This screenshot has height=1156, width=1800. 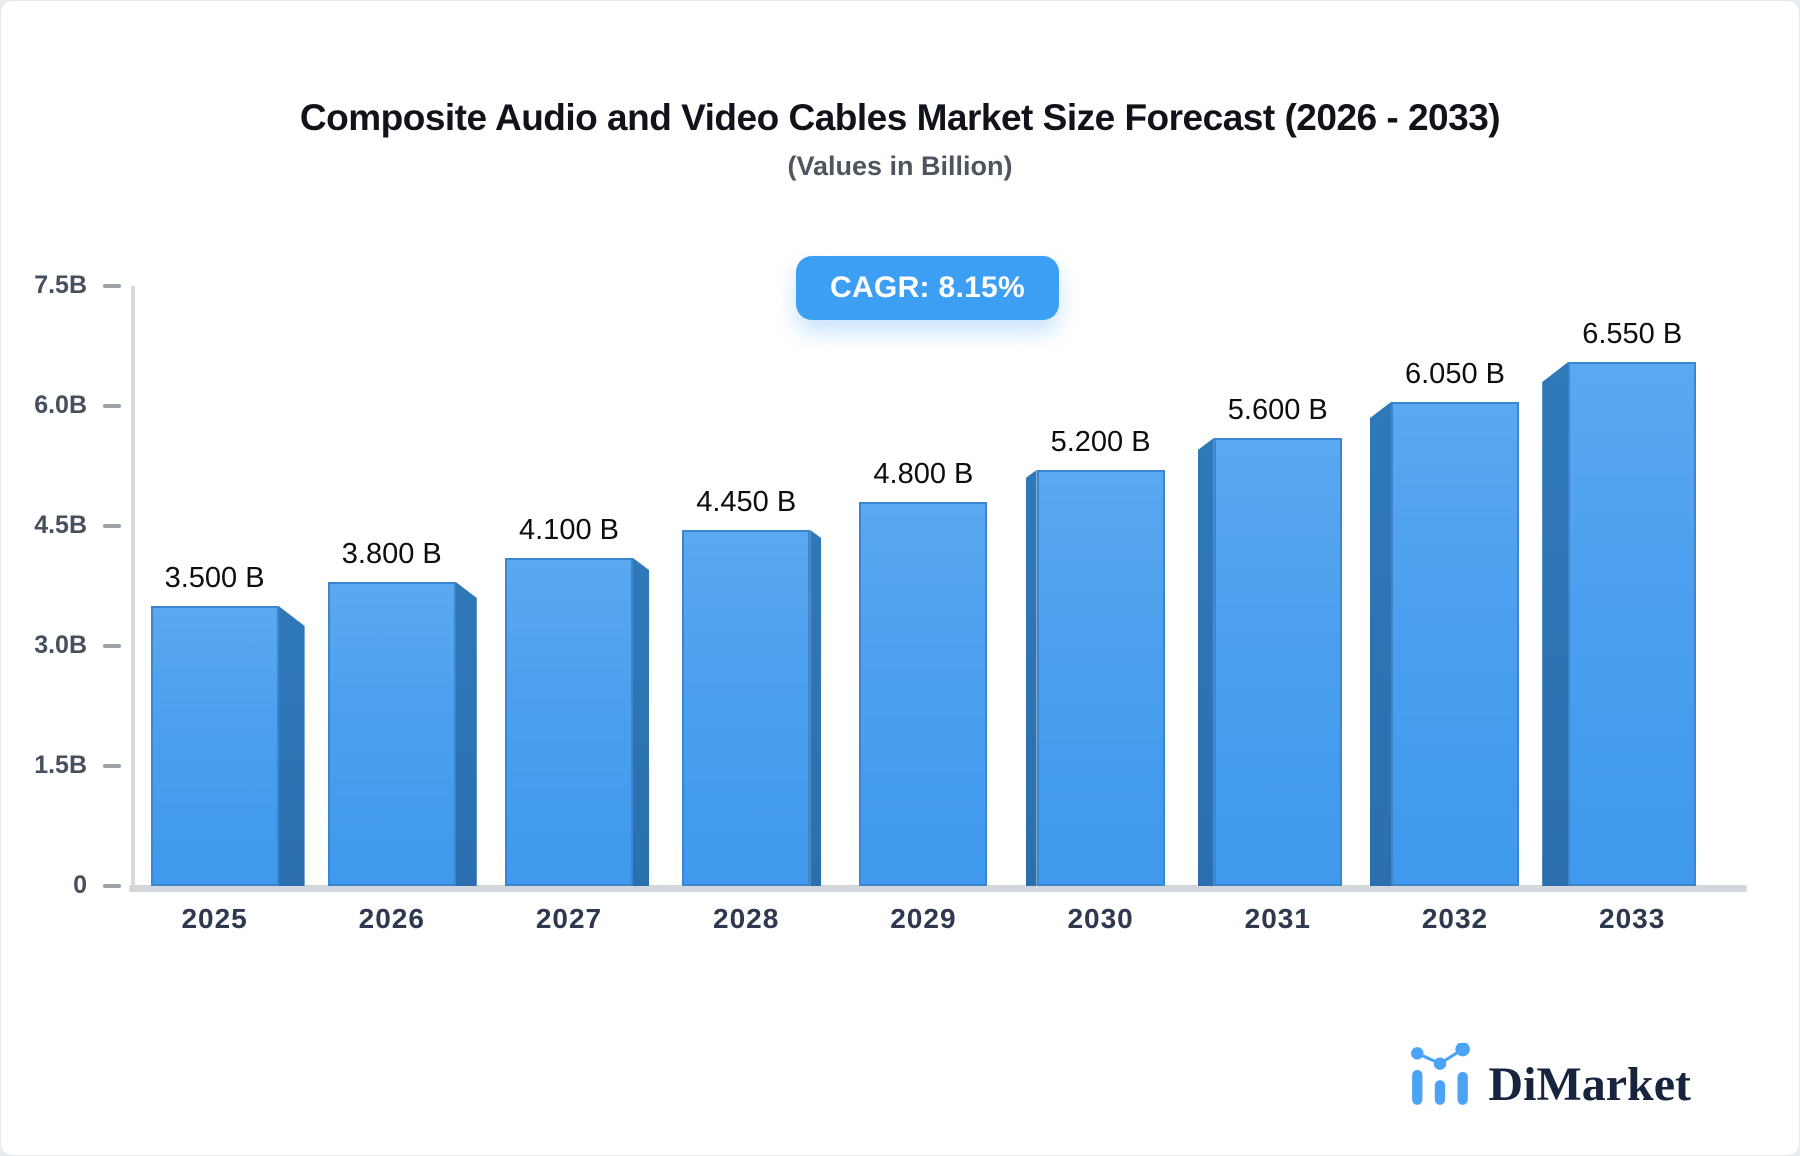 I want to click on y-axis-line, so click(x=133, y=586).